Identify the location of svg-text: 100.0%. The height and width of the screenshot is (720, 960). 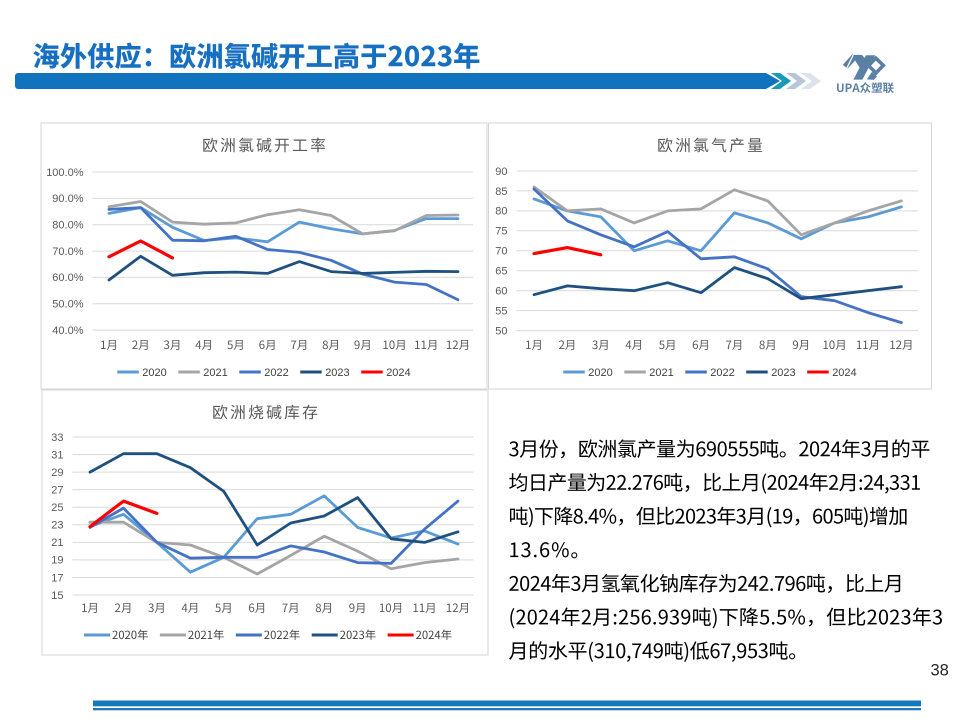
(65, 173).